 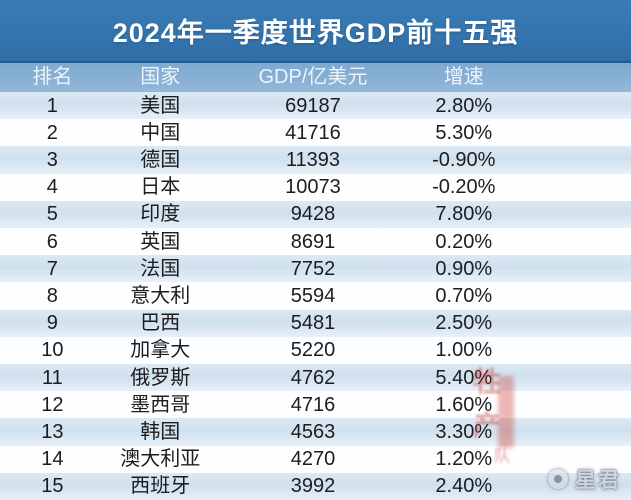 I want to click on cell-country: 德国, so click(x=160, y=160).